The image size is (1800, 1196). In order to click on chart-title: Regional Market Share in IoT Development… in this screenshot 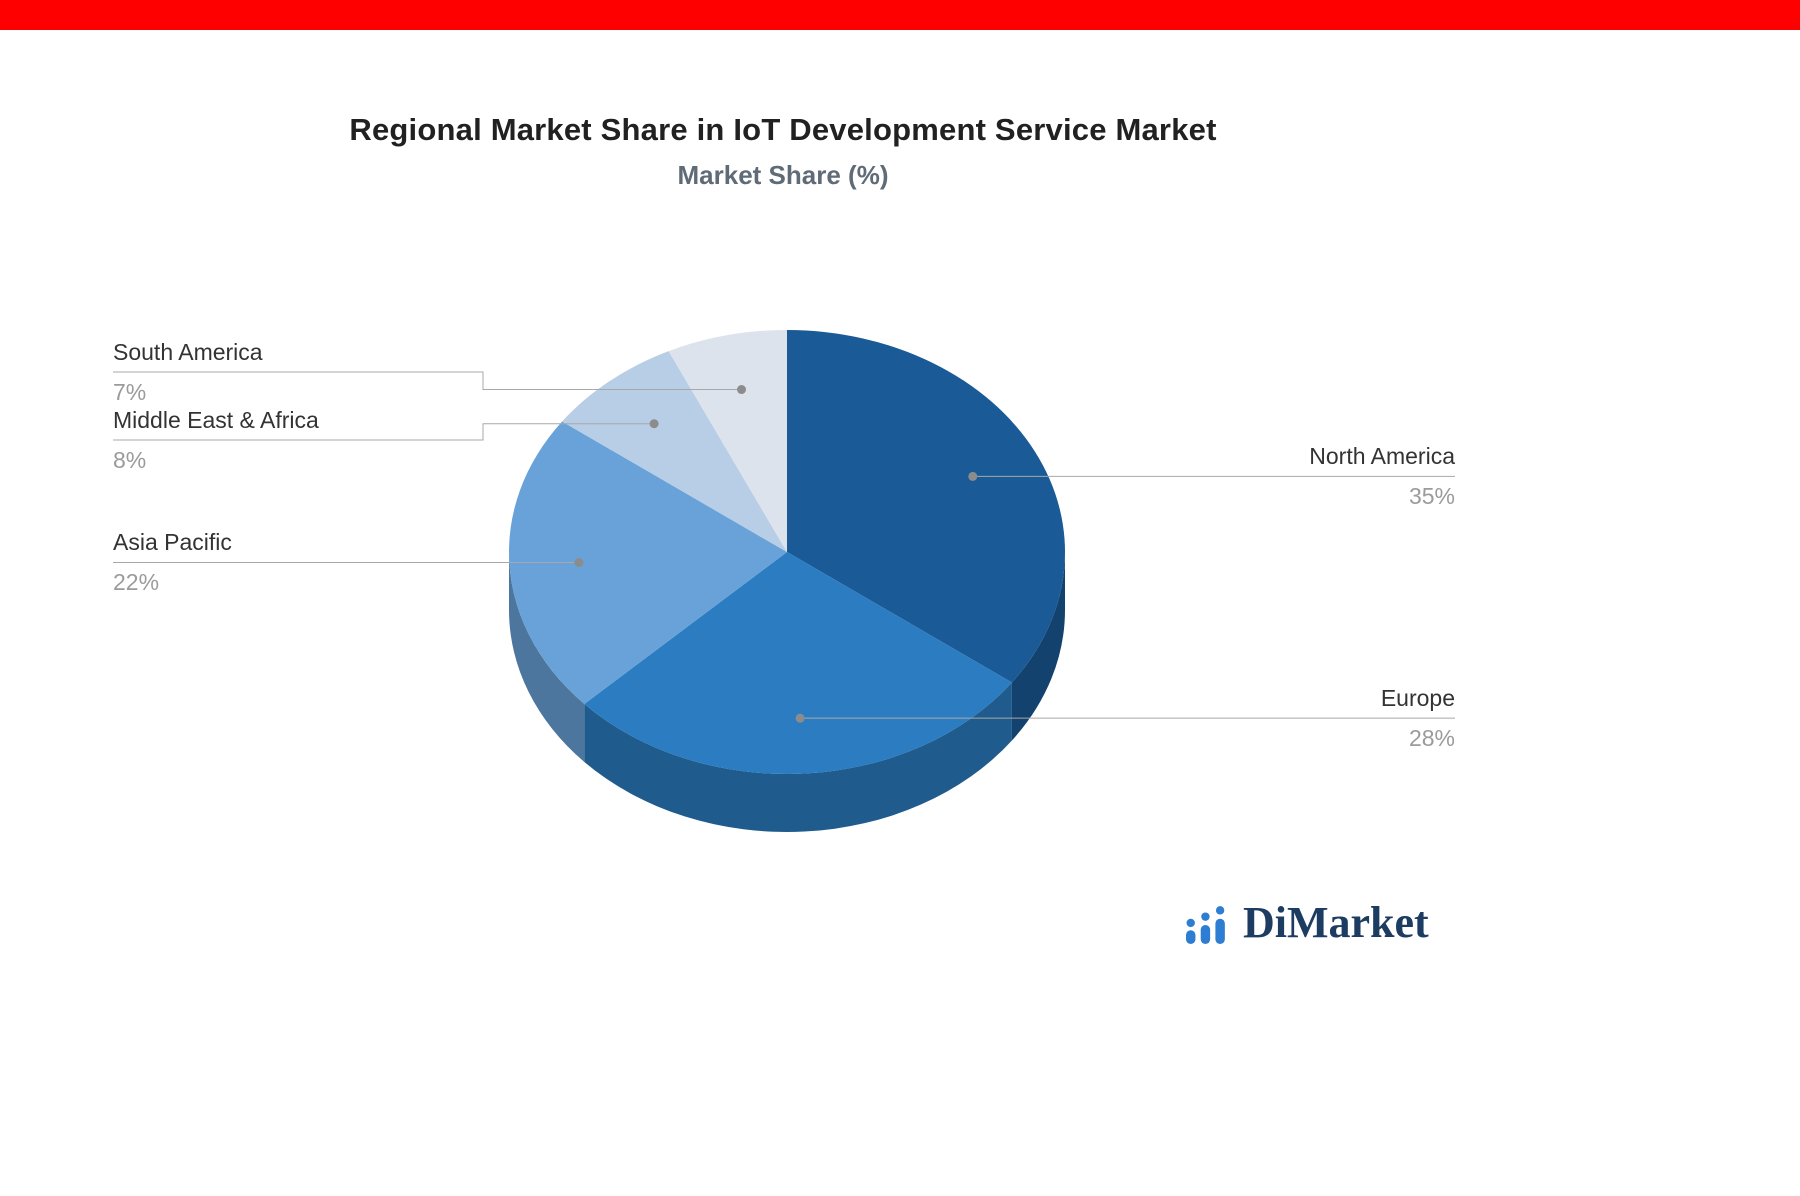, I will do `click(783, 129)`.